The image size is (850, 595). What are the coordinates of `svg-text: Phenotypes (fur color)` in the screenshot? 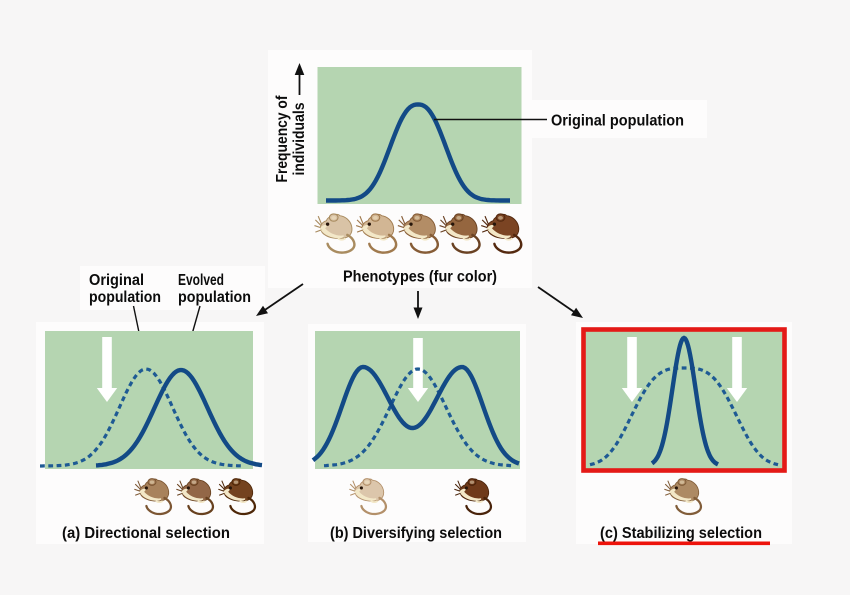 It's located at (420, 277).